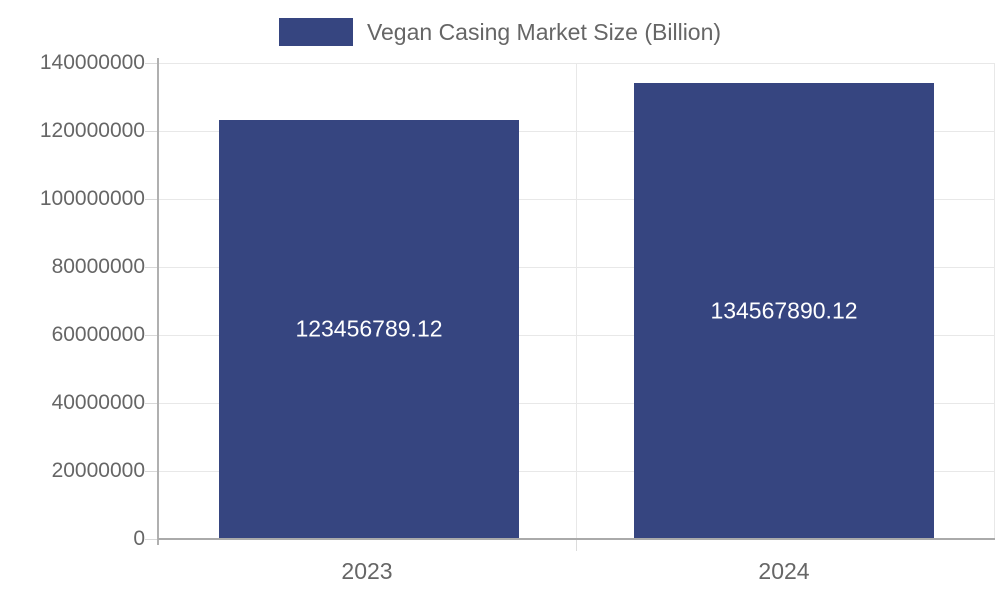 This screenshot has width=1000, height=600. I want to click on legend-color-swatch-icon, so click(315, 32).